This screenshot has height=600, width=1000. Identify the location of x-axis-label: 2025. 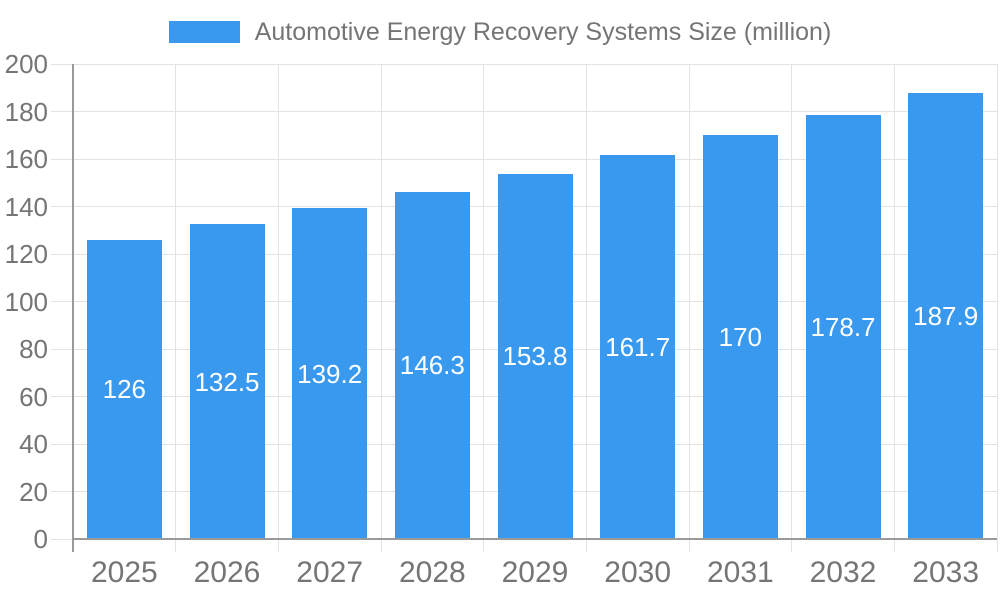
(124, 572).